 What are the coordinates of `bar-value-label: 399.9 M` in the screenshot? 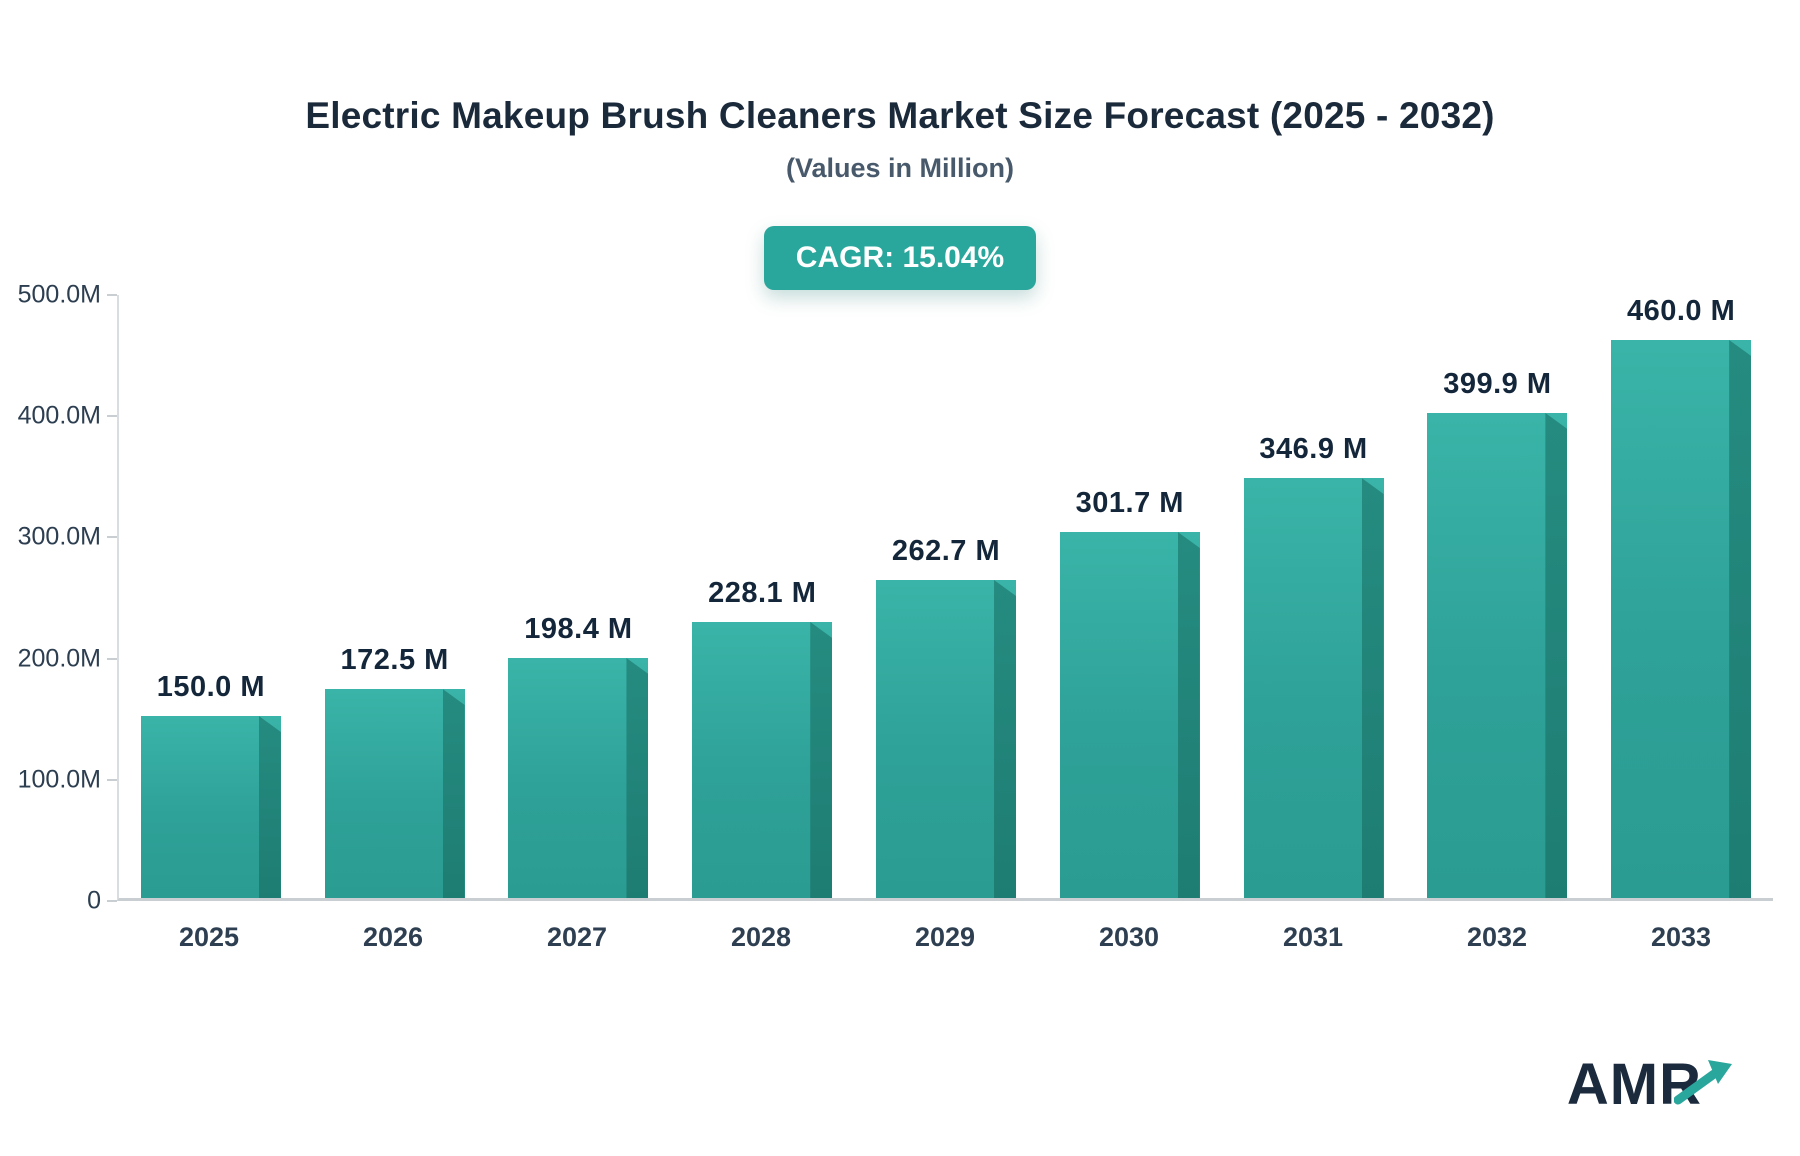 It's located at (1497, 384).